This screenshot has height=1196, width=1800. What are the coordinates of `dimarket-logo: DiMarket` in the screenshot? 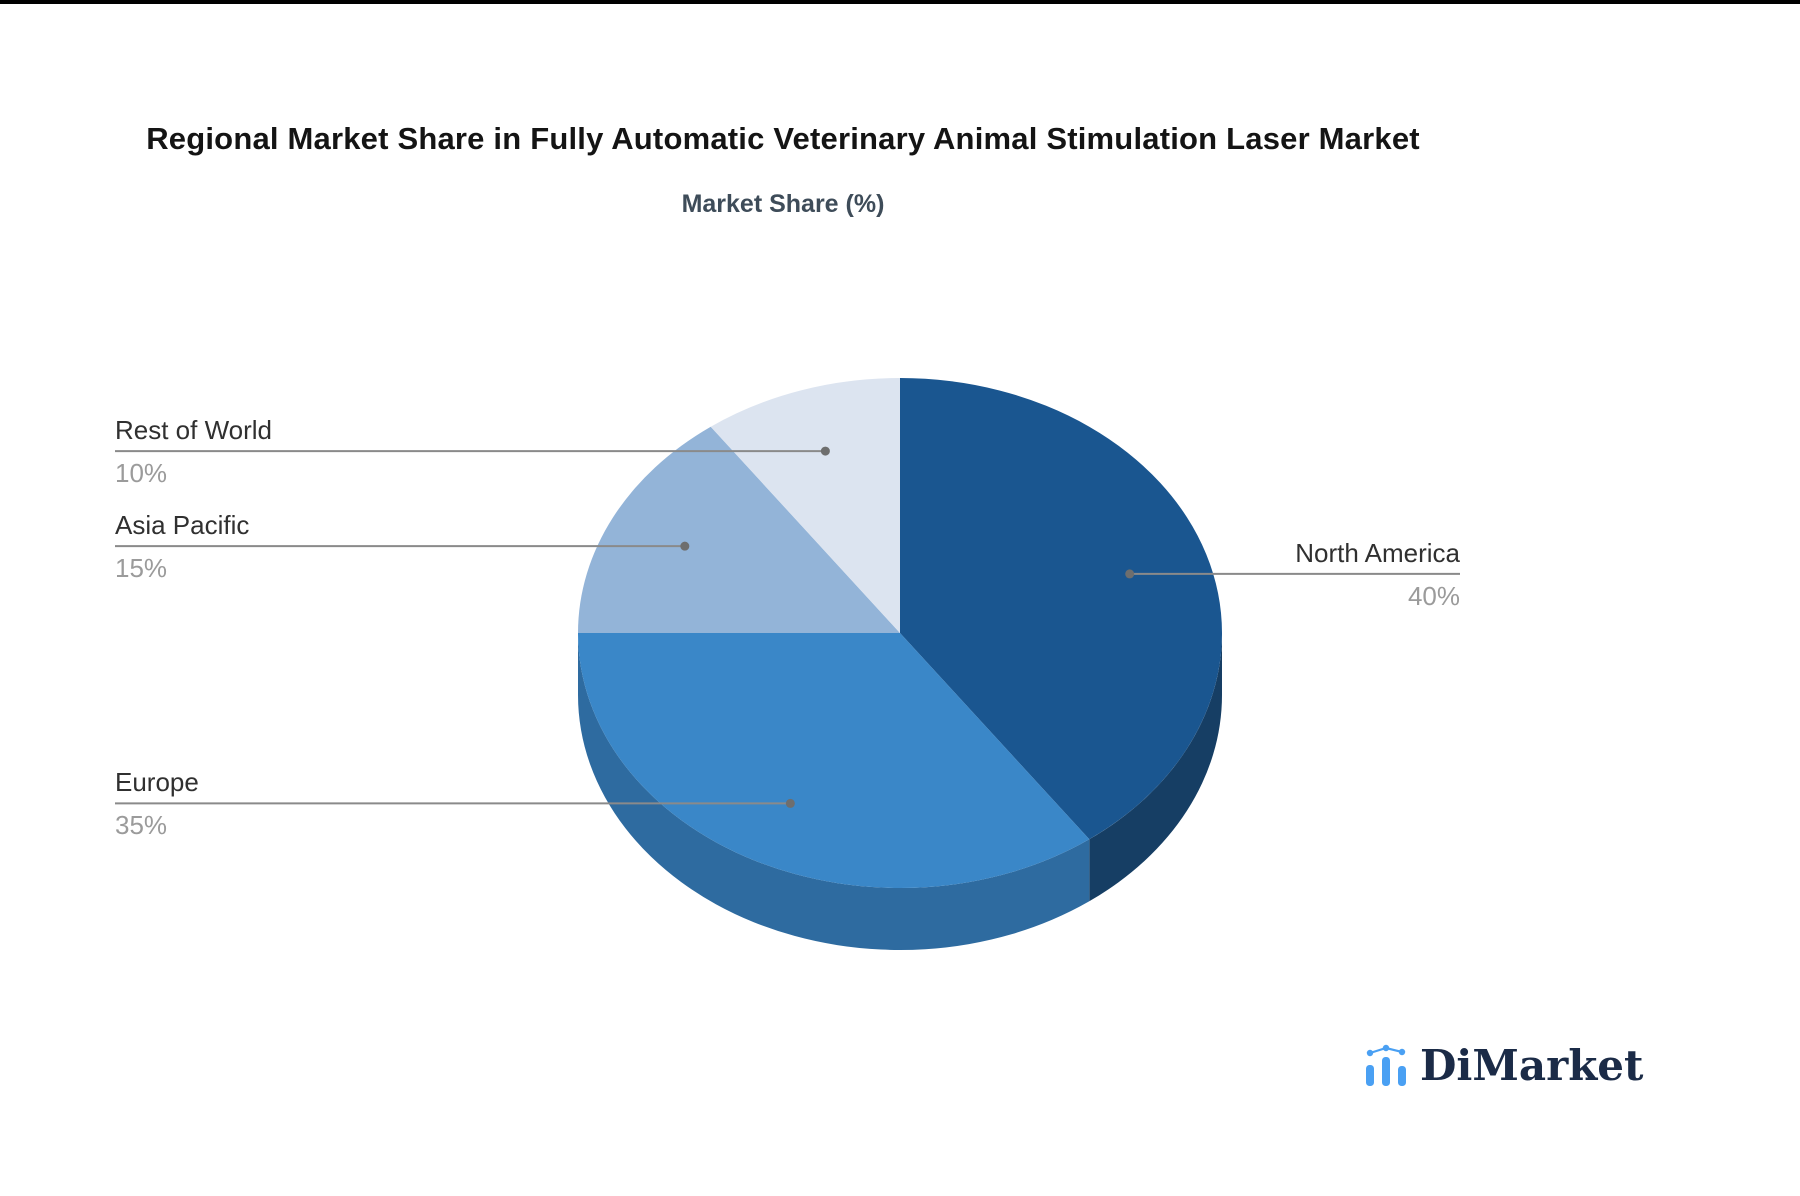 It's located at (1503, 1064).